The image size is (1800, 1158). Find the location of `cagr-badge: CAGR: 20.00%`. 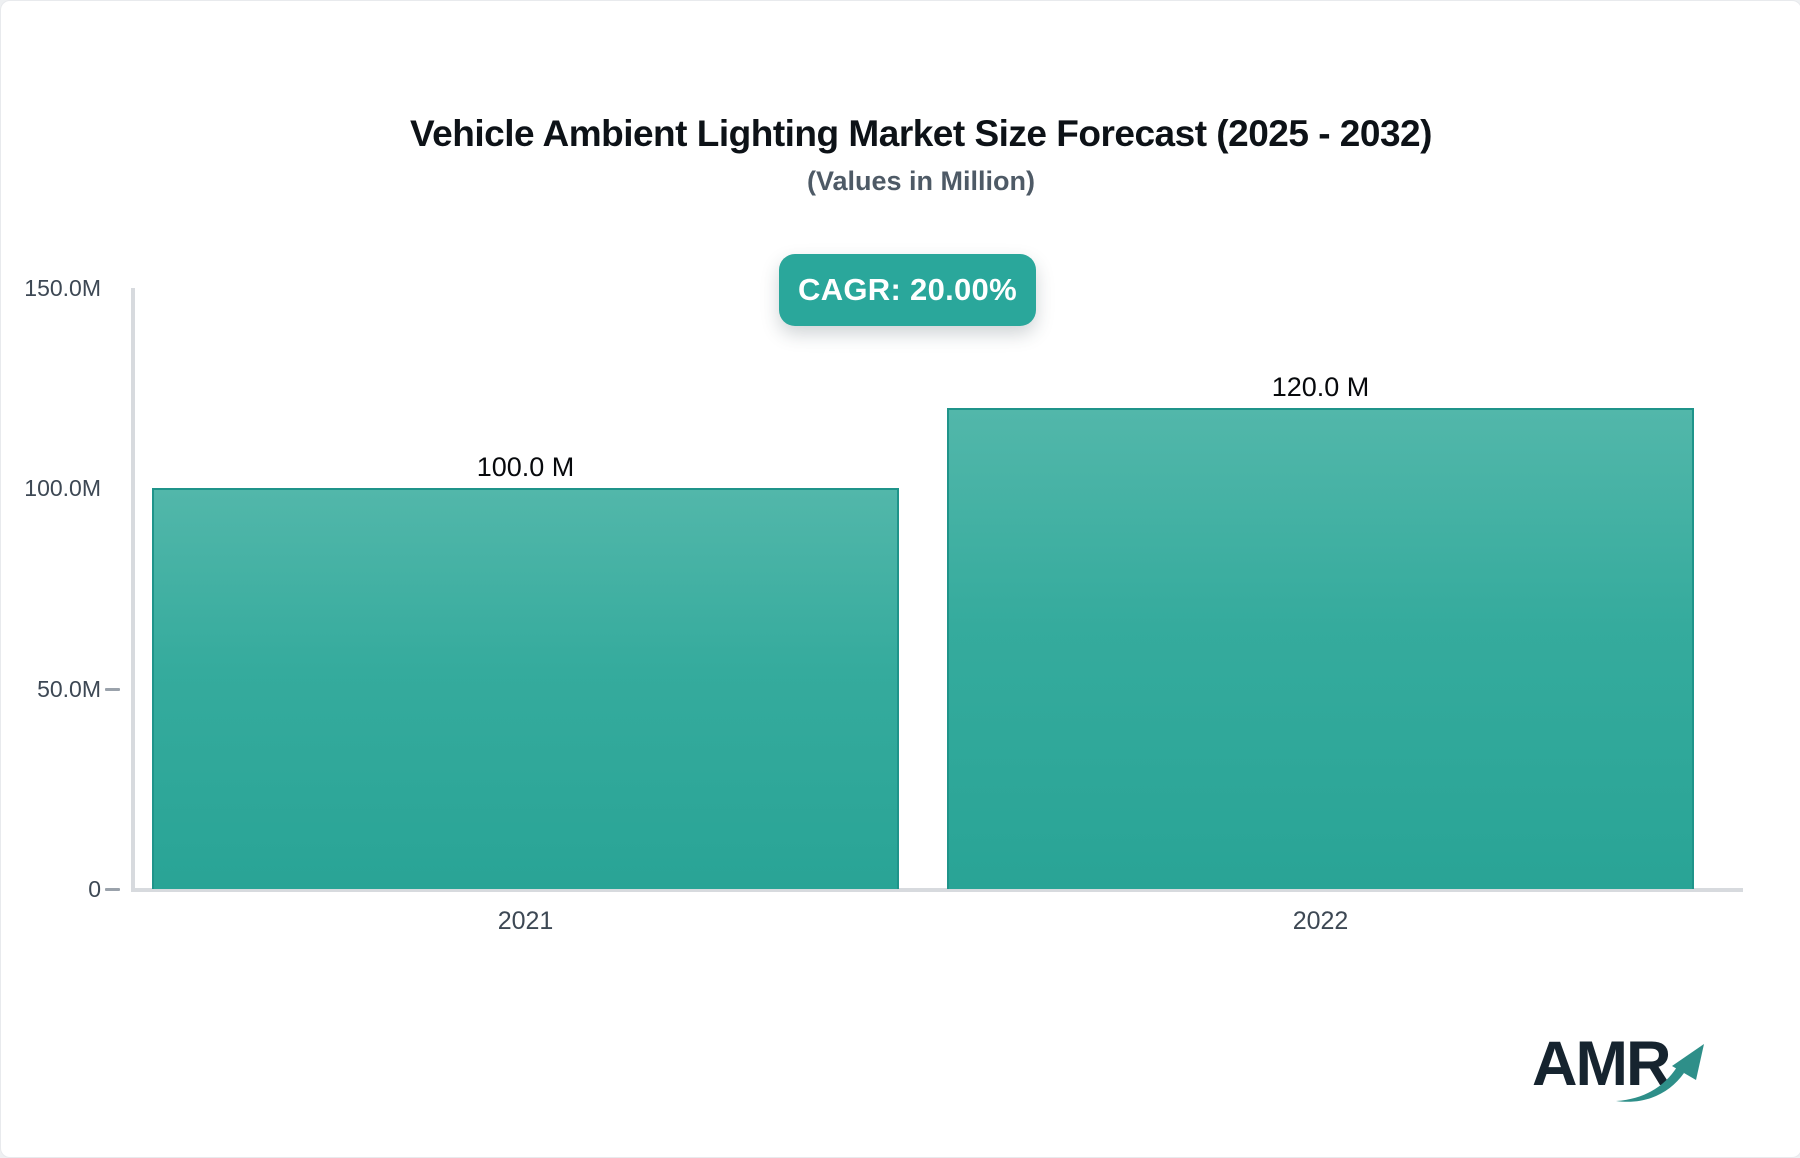

cagr-badge: CAGR: 20.00% is located at coordinates (907, 290).